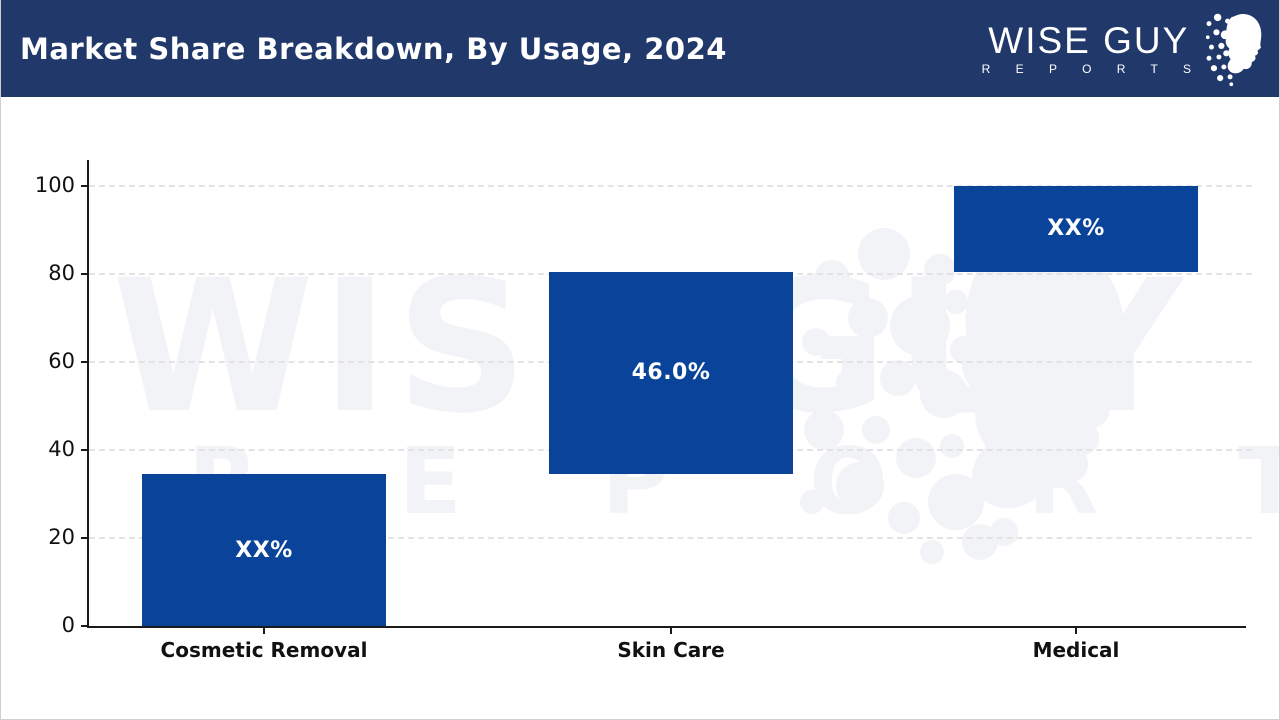 The width and height of the screenshot is (1280, 720). What do you see at coordinates (670, 538) in the screenshot?
I see `gridline-y20` at bounding box center [670, 538].